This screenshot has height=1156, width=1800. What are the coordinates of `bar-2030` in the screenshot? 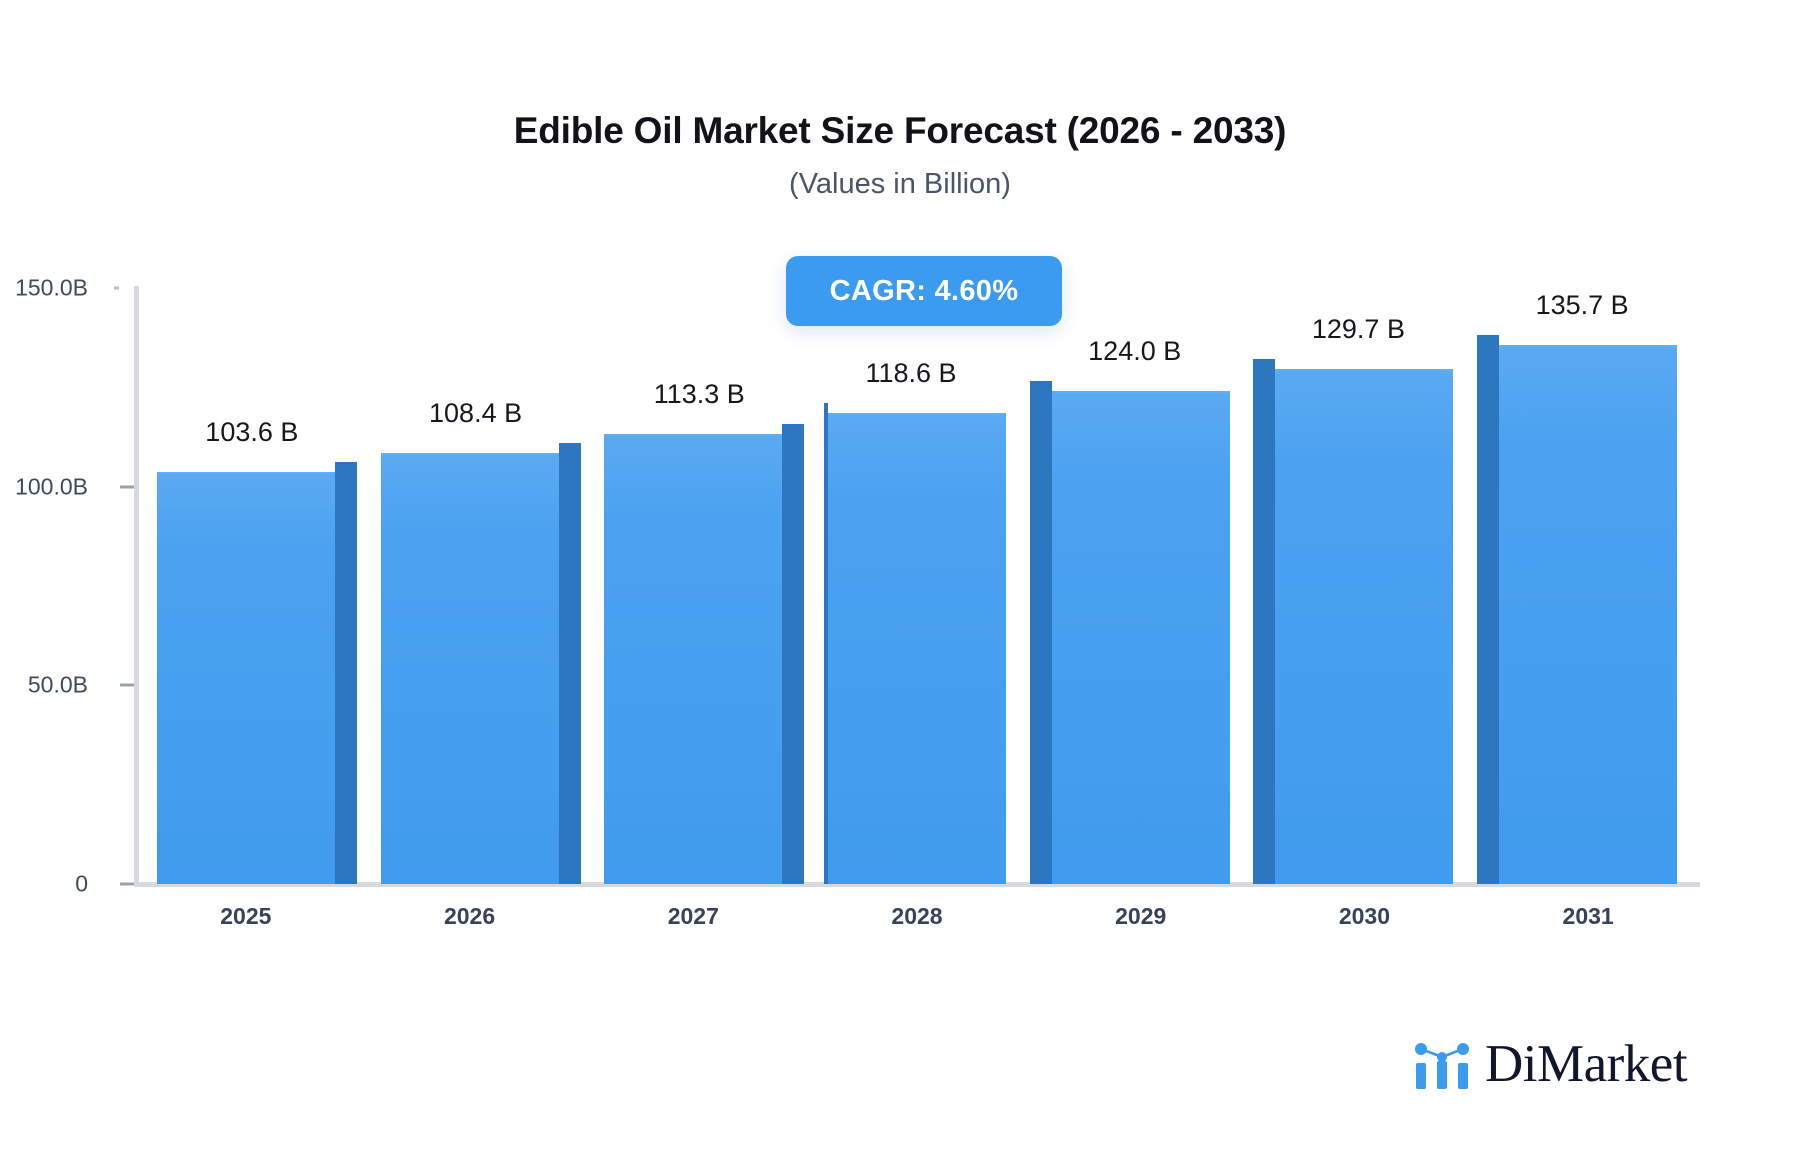 It's located at (1353, 621).